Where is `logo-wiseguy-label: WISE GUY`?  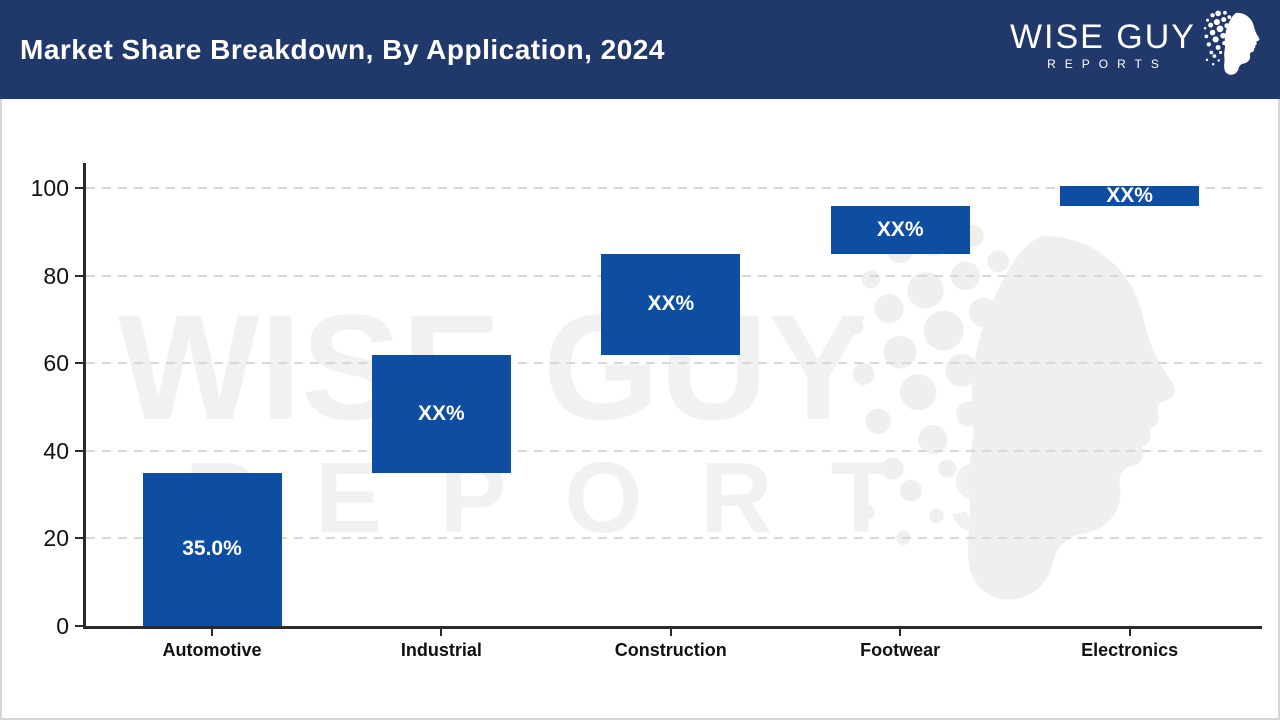
logo-wiseguy-label: WISE GUY is located at coordinates (1102, 36).